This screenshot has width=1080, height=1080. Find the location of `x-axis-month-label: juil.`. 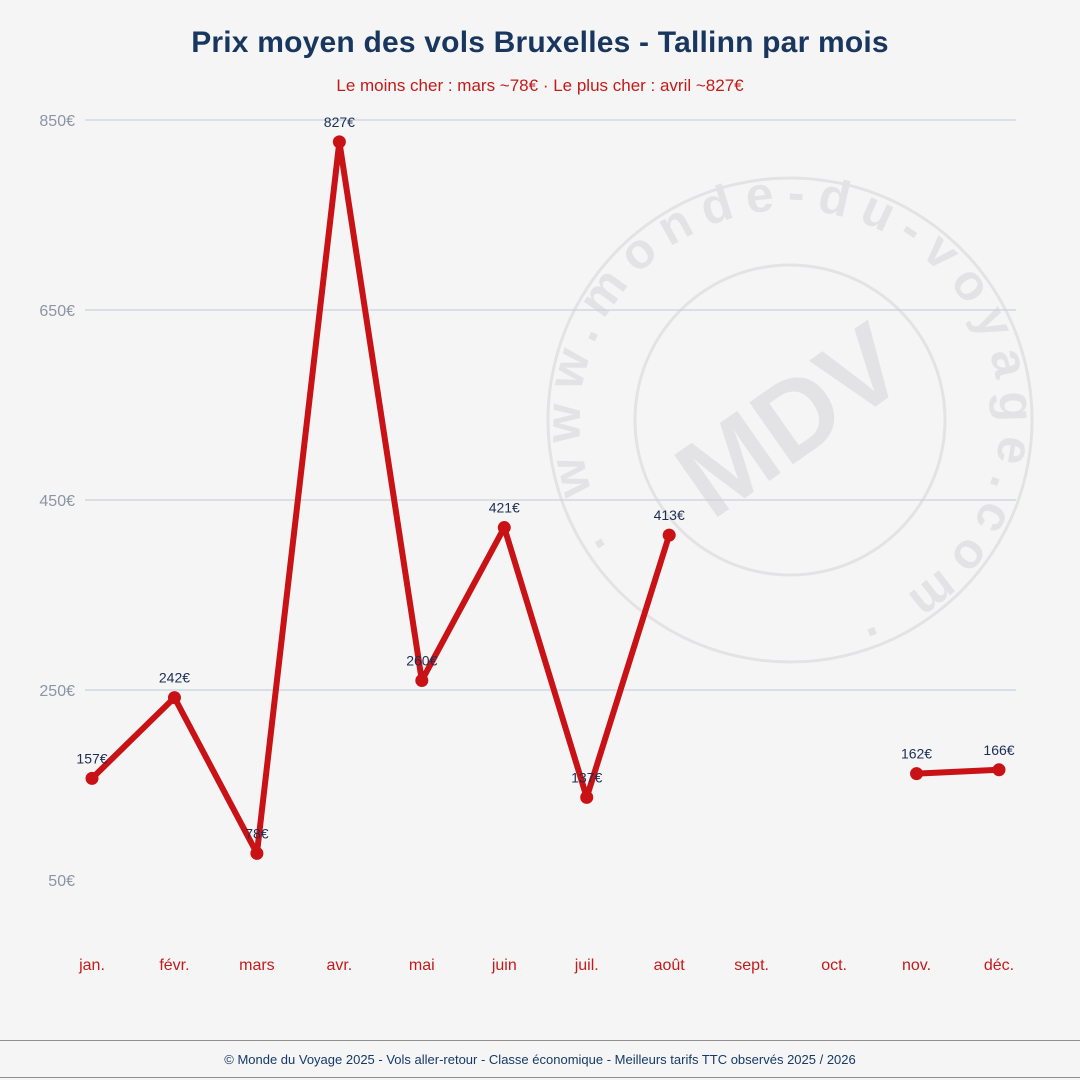

x-axis-month-label: juil. is located at coordinates (586, 965).